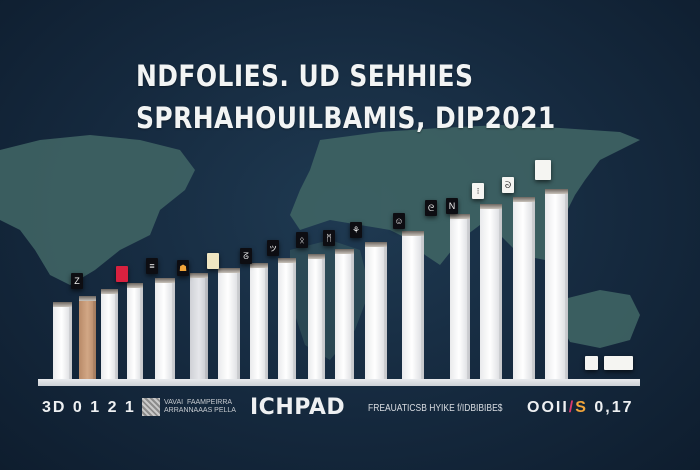 The width and height of the screenshot is (700, 470). What do you see at coordinates (346, 118) in the screenshot?
I see `chart-title-line-2: SPRHAHOUILBAMIS, DIP2021` at bounding box center [346, 118].